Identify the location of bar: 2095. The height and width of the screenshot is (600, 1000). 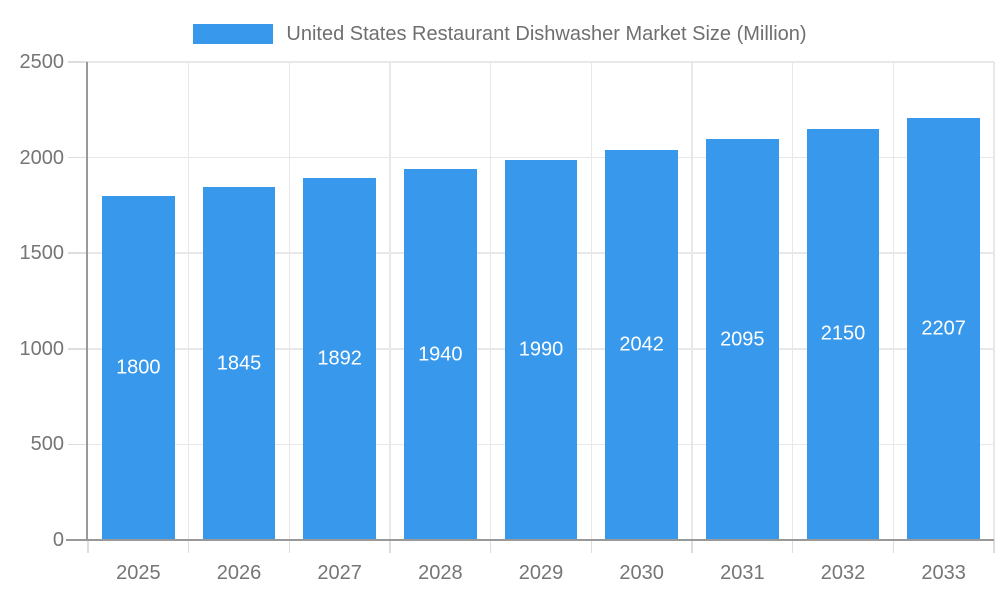
(742, 339).